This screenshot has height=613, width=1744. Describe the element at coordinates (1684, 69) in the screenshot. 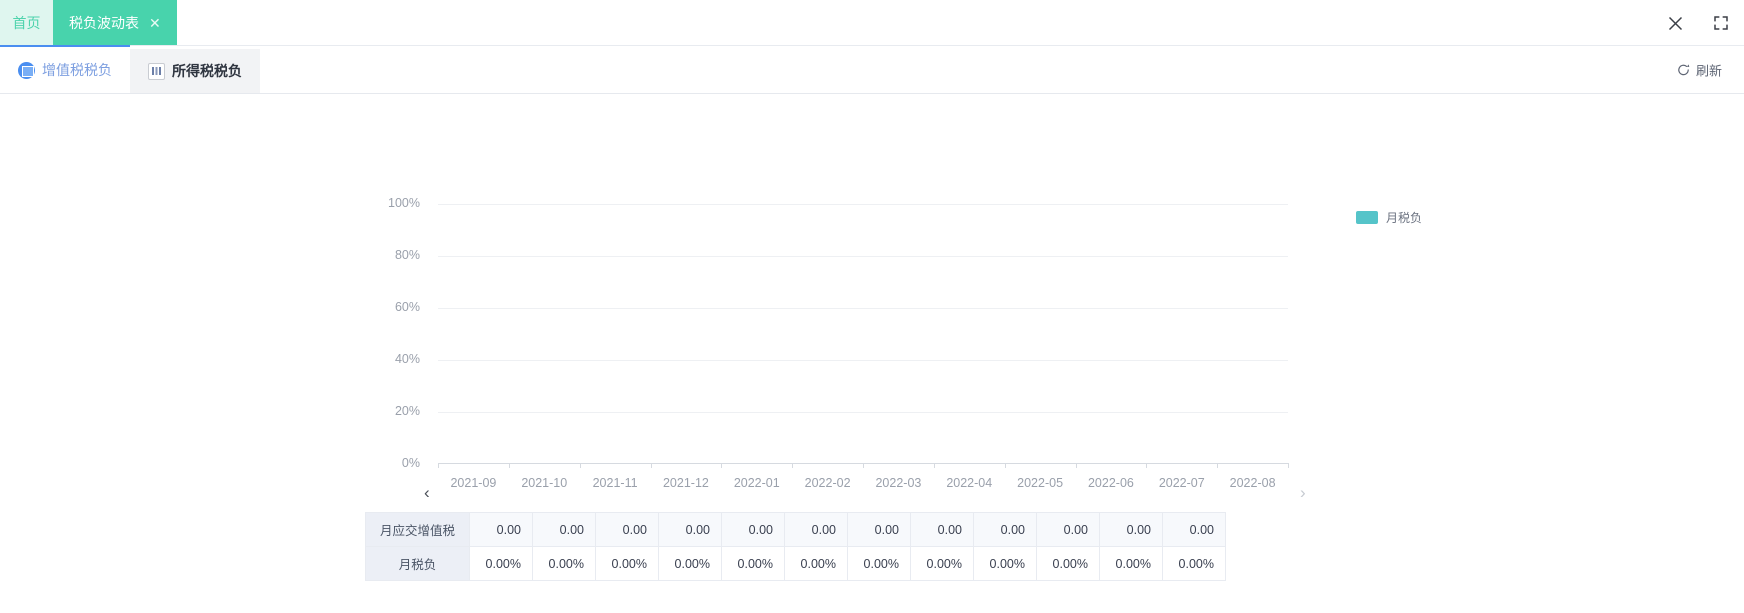

I see `refresh-icon` at that location.